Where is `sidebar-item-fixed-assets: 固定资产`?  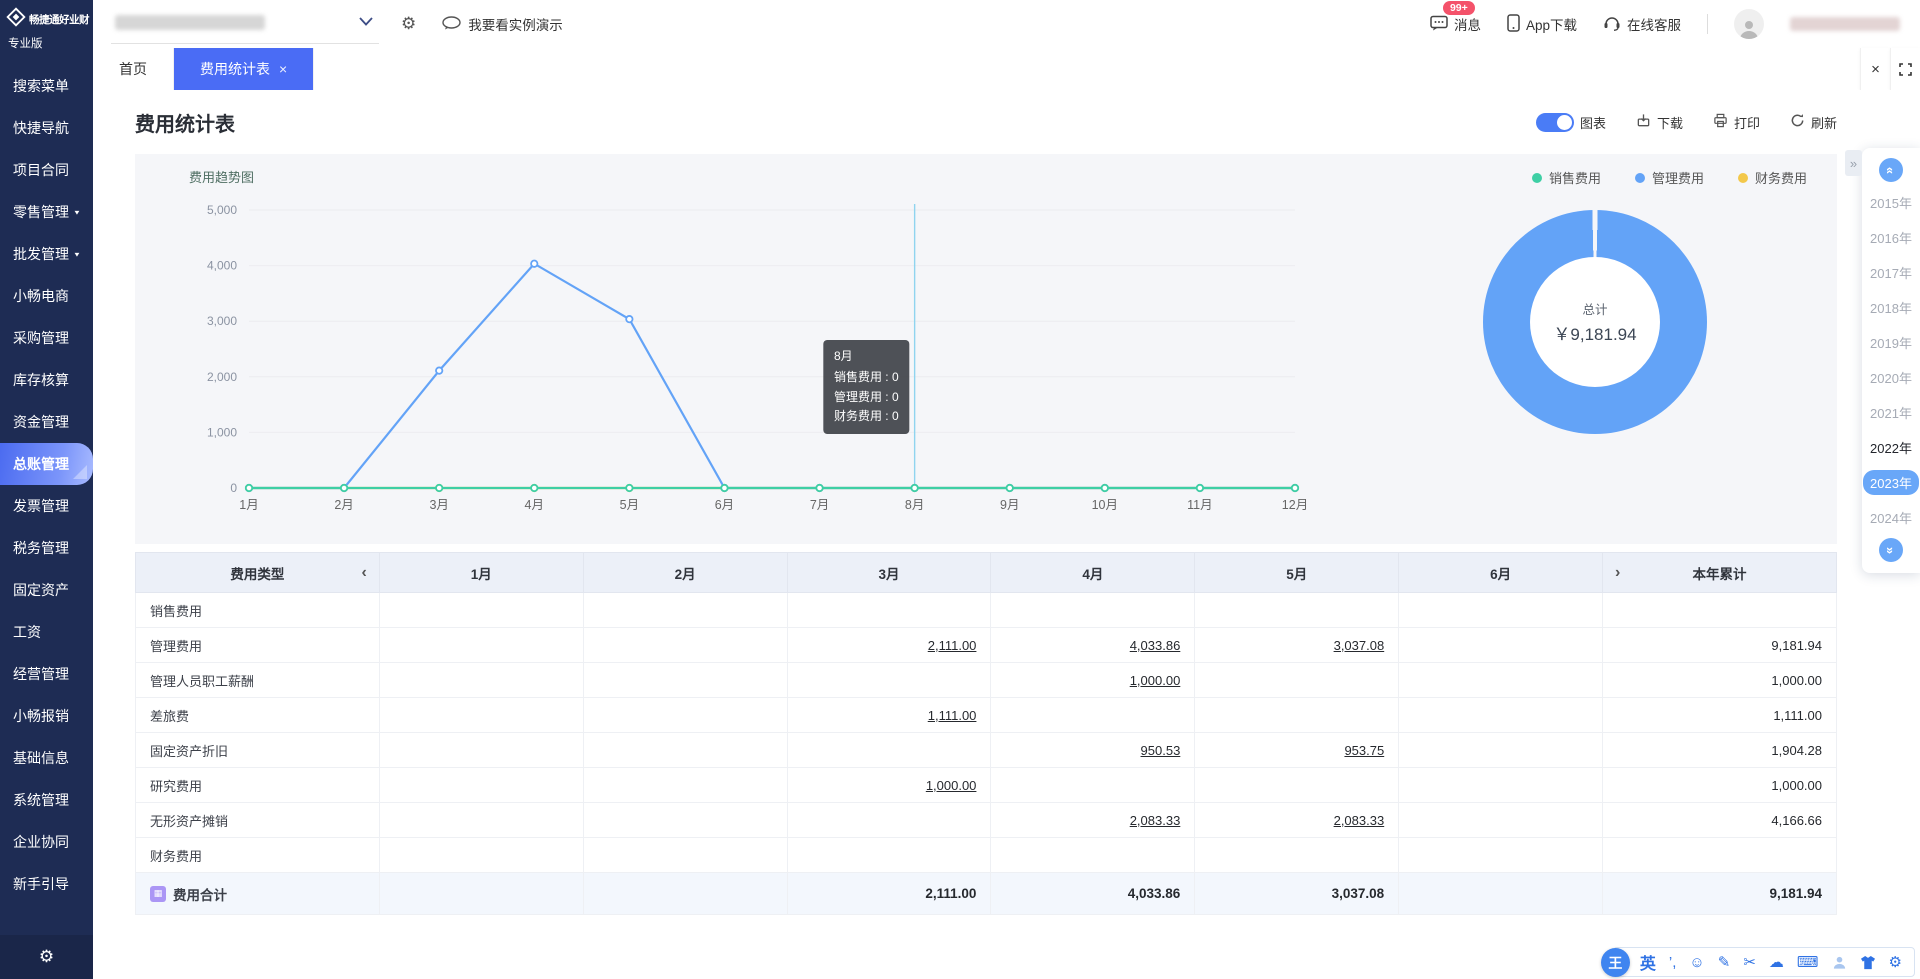
sidebar-item-fixed-assets: 固定资产 is located at coordinates (46, 590).